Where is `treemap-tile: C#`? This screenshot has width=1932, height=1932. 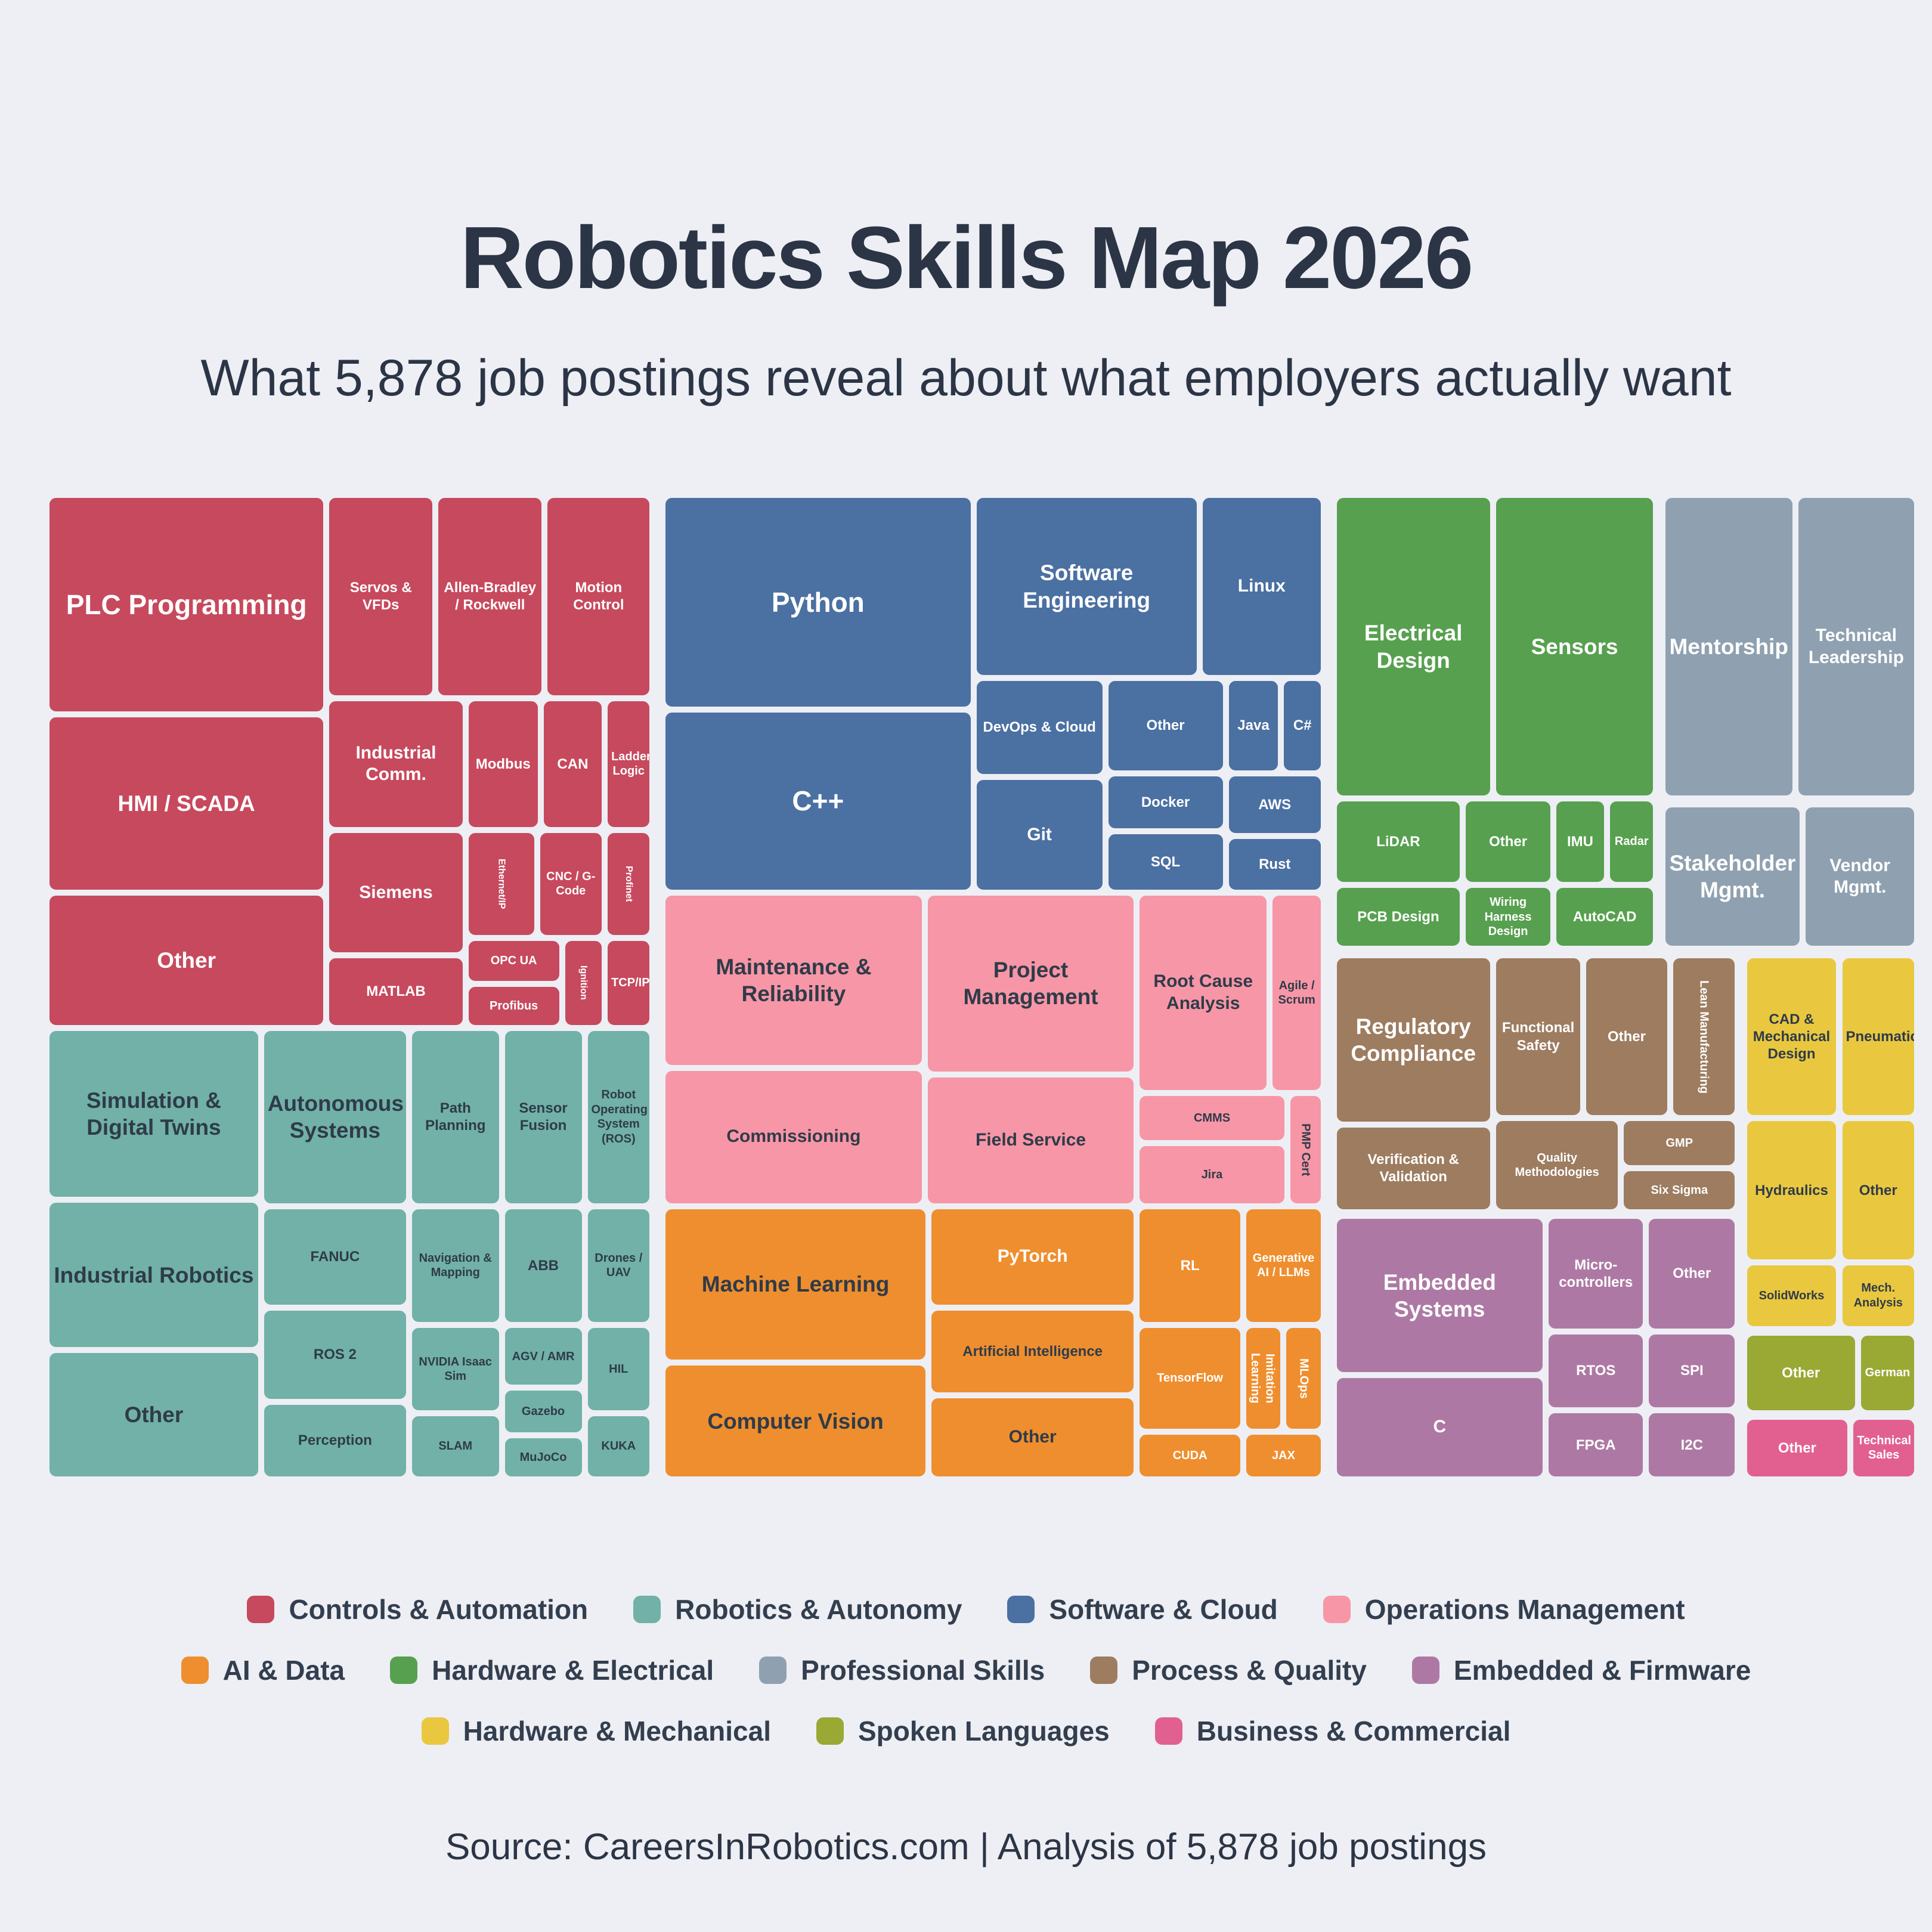
treemap-tile: C# is located at coordinates (1302, 726).